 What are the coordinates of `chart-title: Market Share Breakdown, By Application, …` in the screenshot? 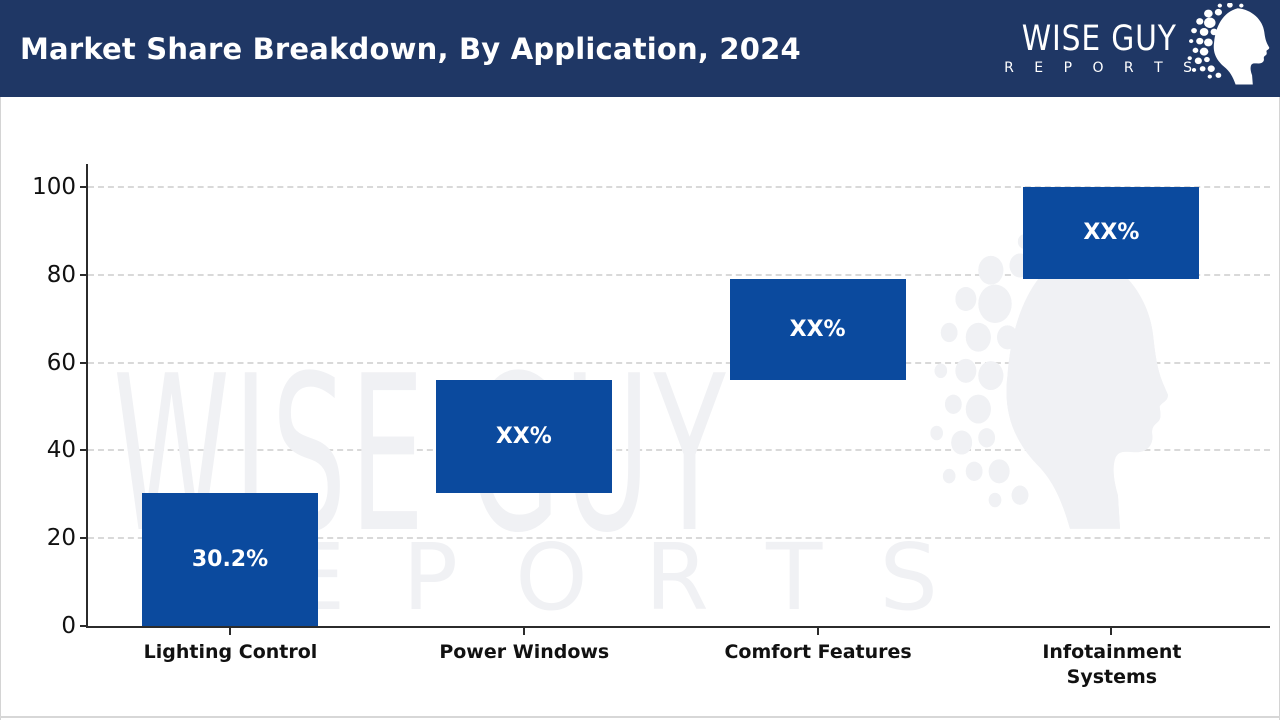 It's located at (410, 48).